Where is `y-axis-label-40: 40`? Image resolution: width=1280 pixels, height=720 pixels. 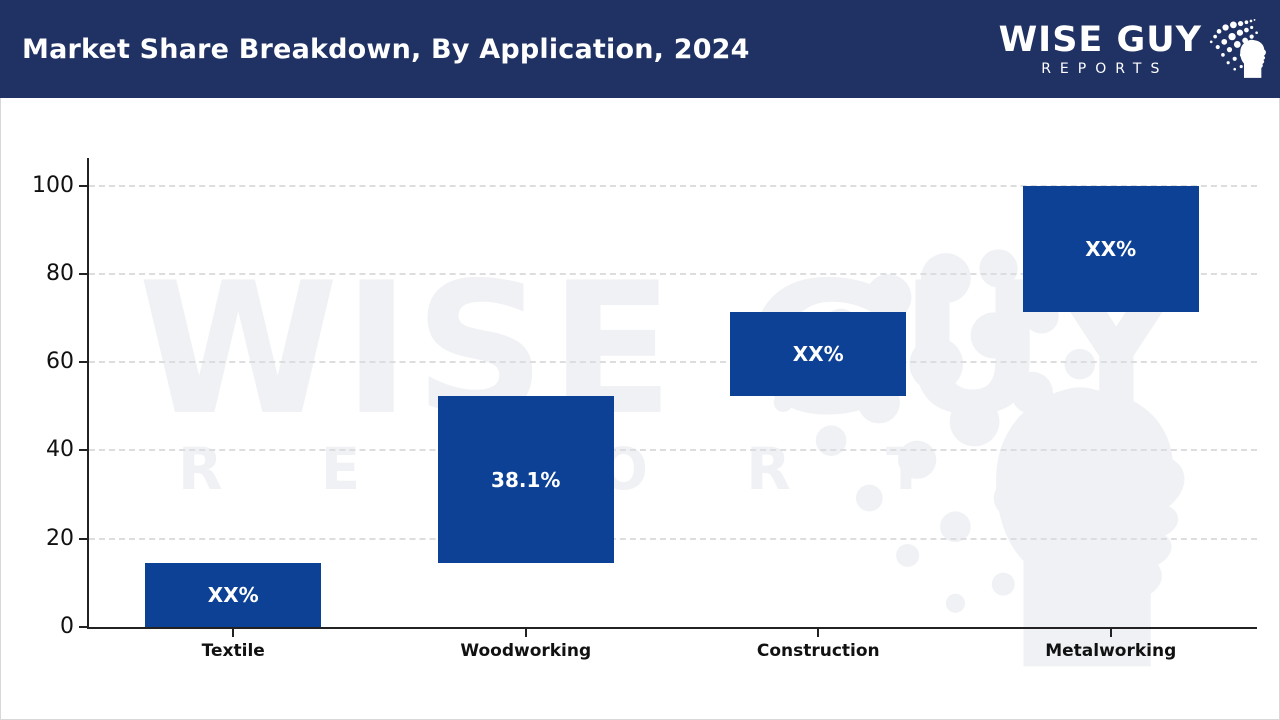 y-axis-label-40: 40 is located at coordinates (60, 450).